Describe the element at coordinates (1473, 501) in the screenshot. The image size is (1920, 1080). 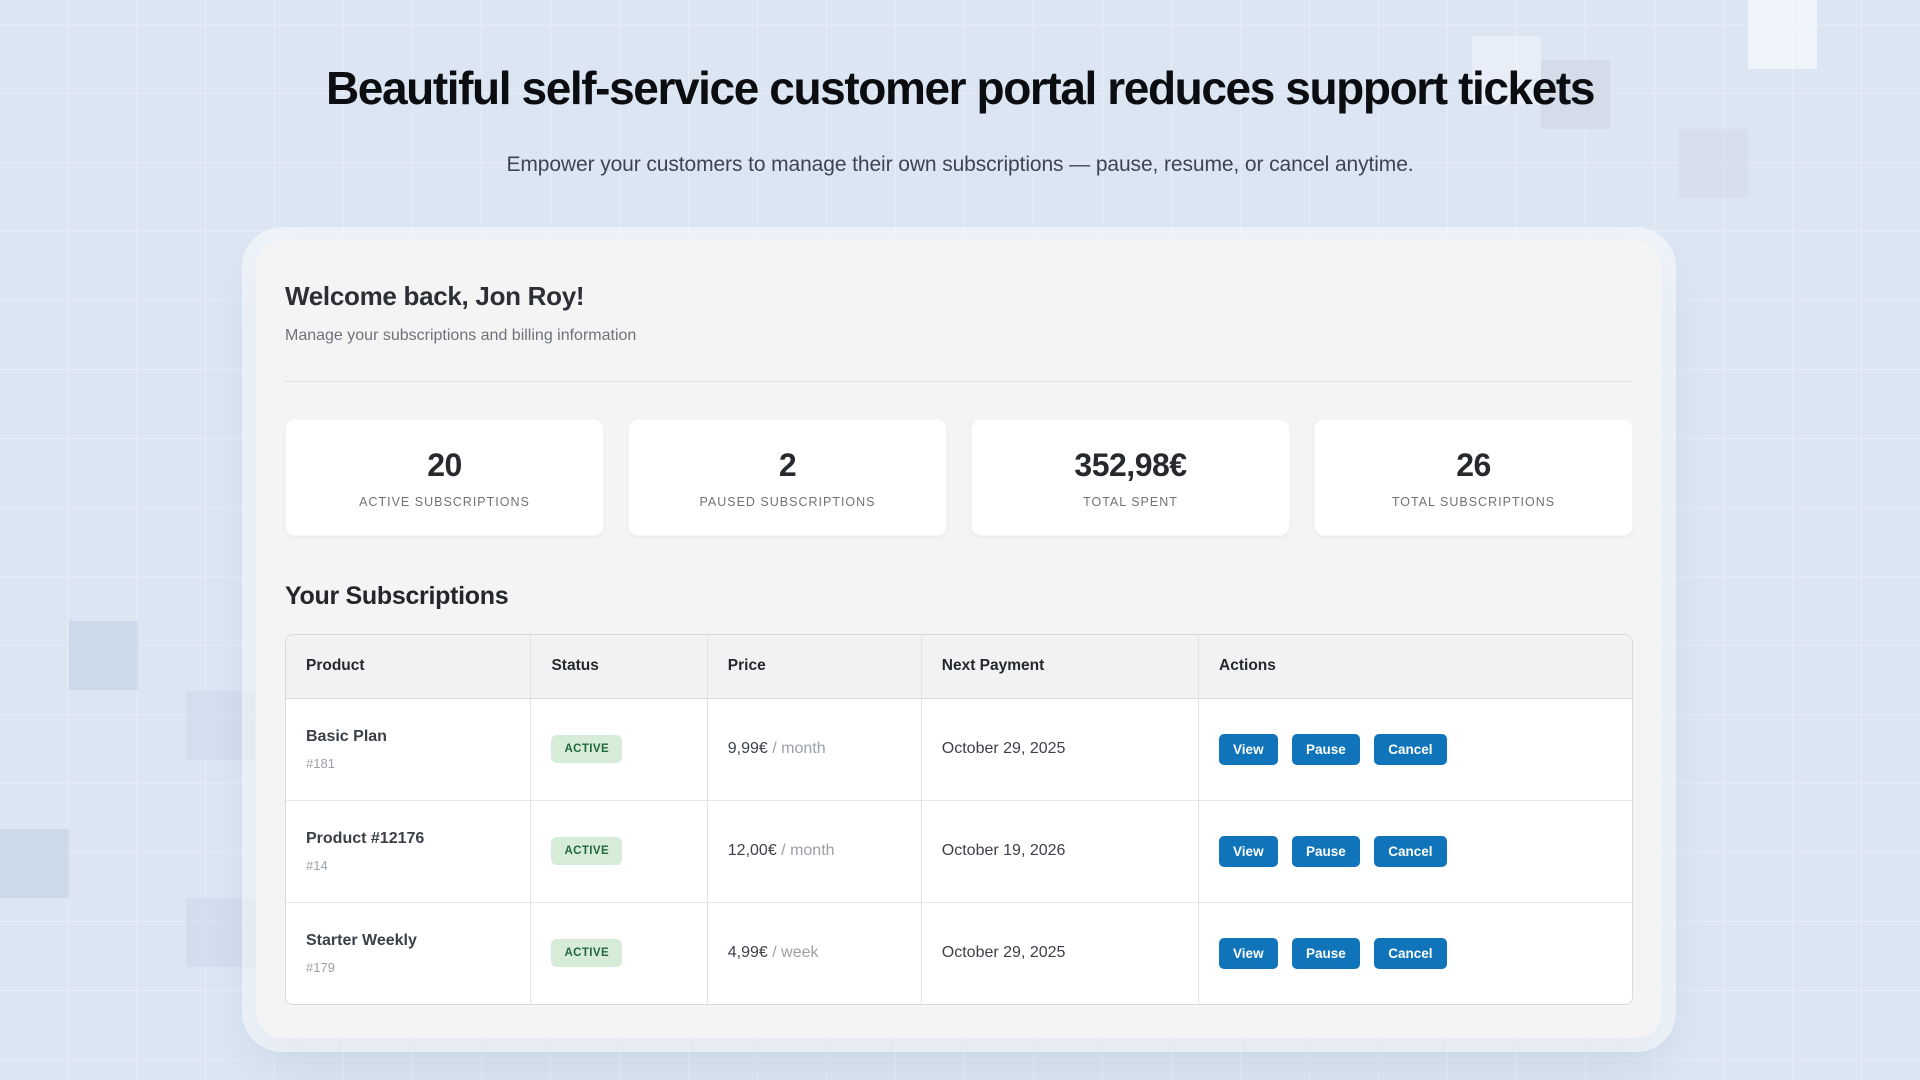
I see `stat-label: TOTAL SUBSCRIPTIONS` at that location.